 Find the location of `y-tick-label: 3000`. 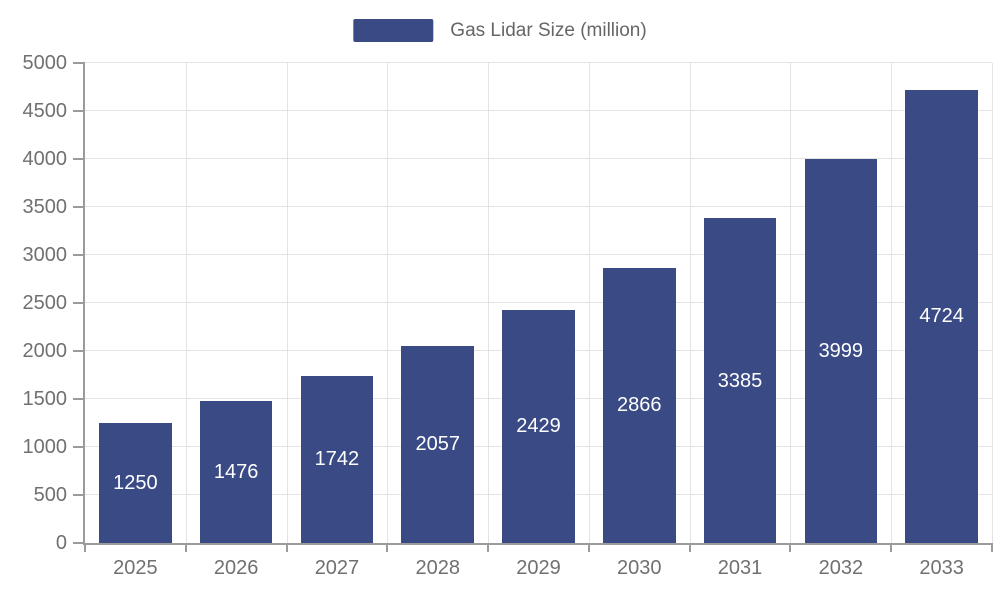

y-tick-label: 3000 is located at coordinates (45, 255).